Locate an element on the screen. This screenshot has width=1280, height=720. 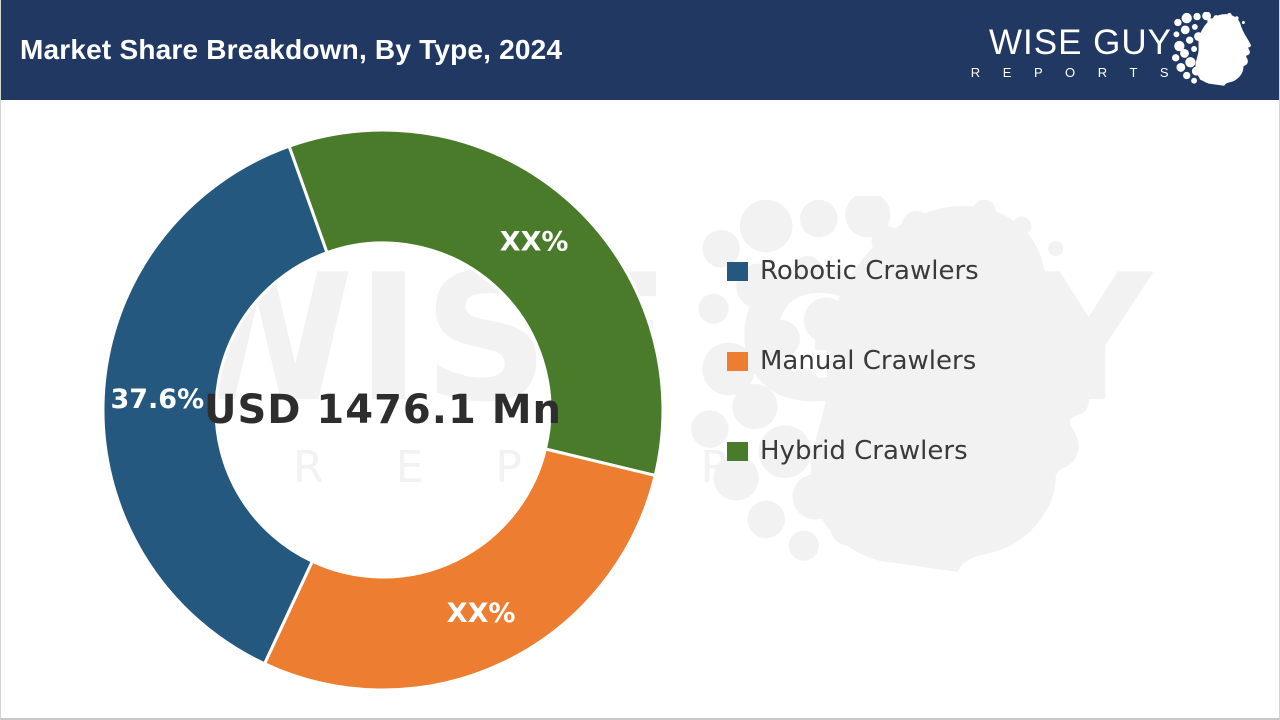
legend-item-robotic: Robotic Crawlers is located at coordinates (853, 271).